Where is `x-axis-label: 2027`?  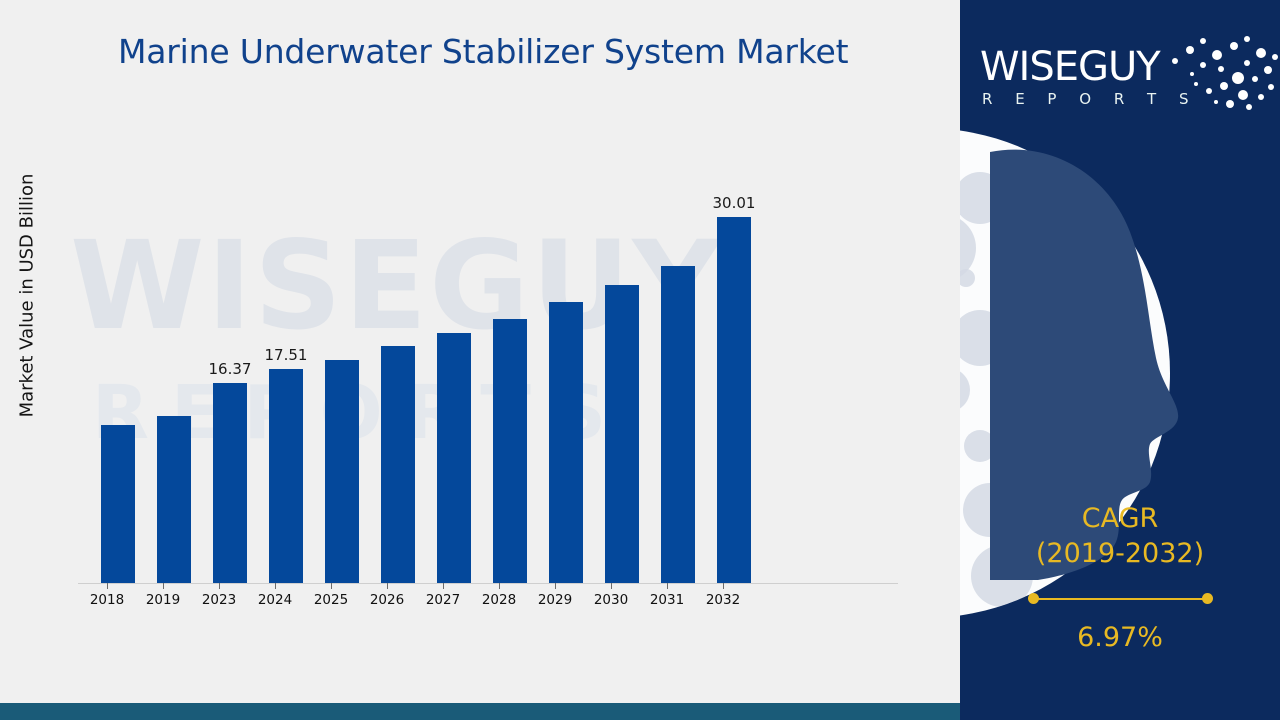 x-axis-label: 2027 is located at coordinates (443, 600).